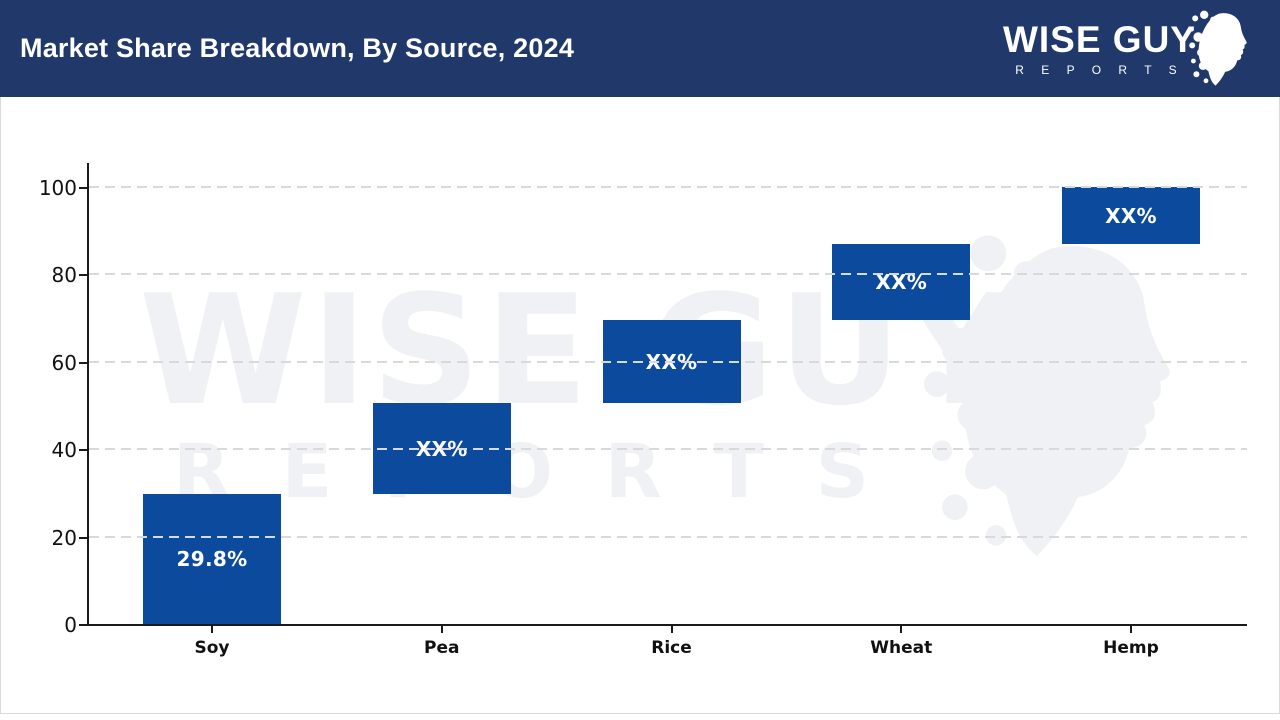 Image resolution: width=1280 pixels, height=720 pixels. I want to click on y-tick-label-100: 100, so click(57, 188).